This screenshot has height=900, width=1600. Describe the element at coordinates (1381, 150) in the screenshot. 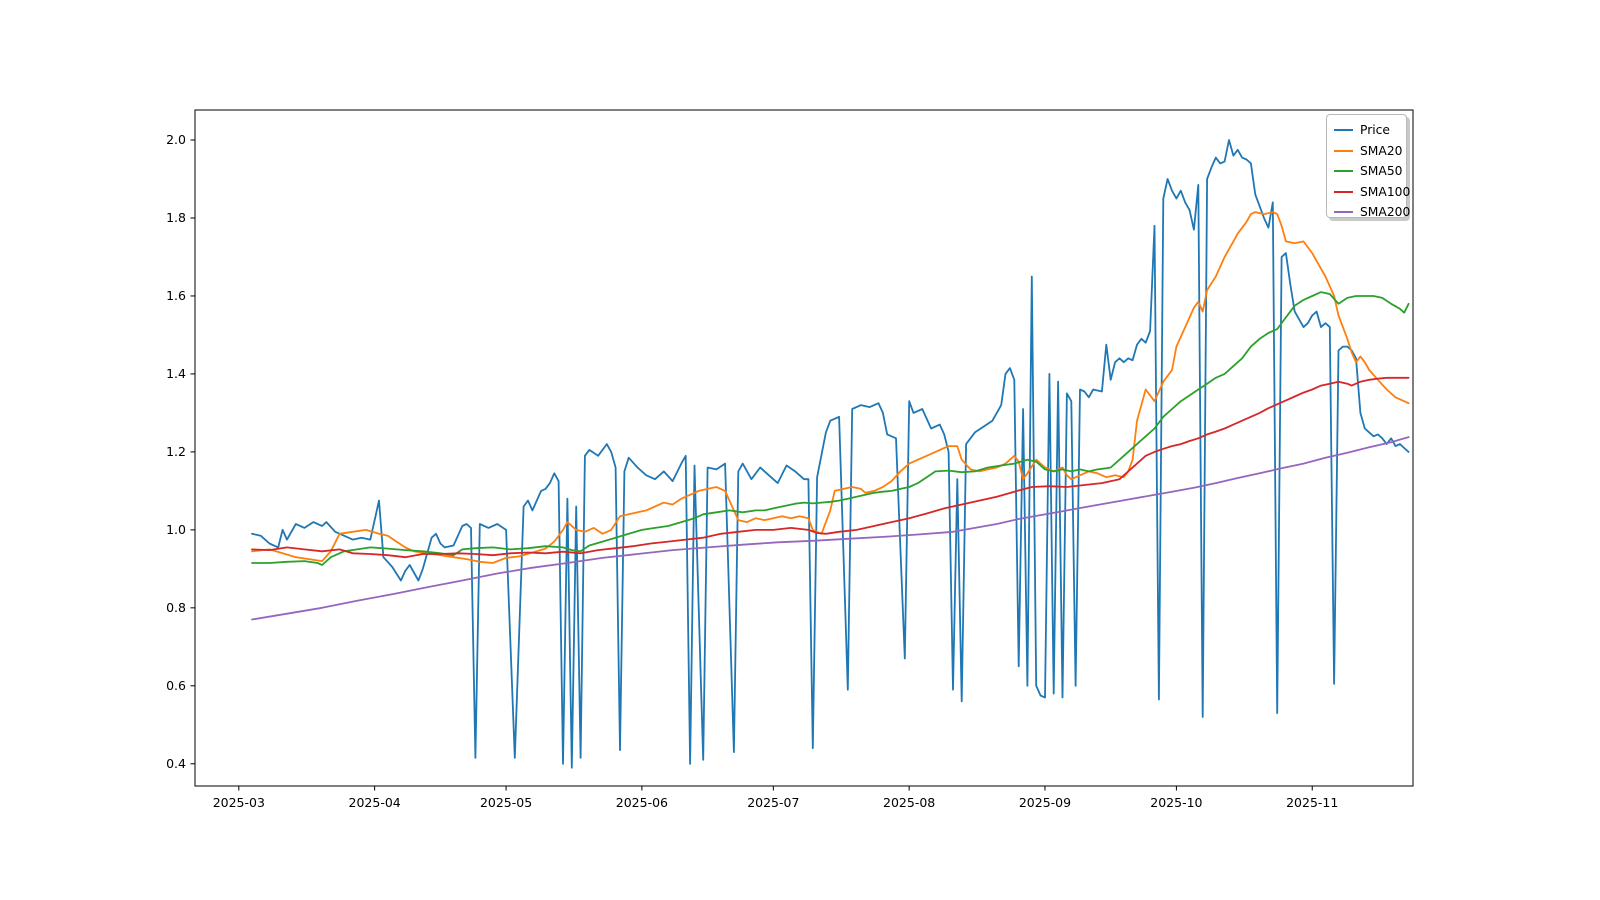

I see `legend-label: SMA20` at that location.